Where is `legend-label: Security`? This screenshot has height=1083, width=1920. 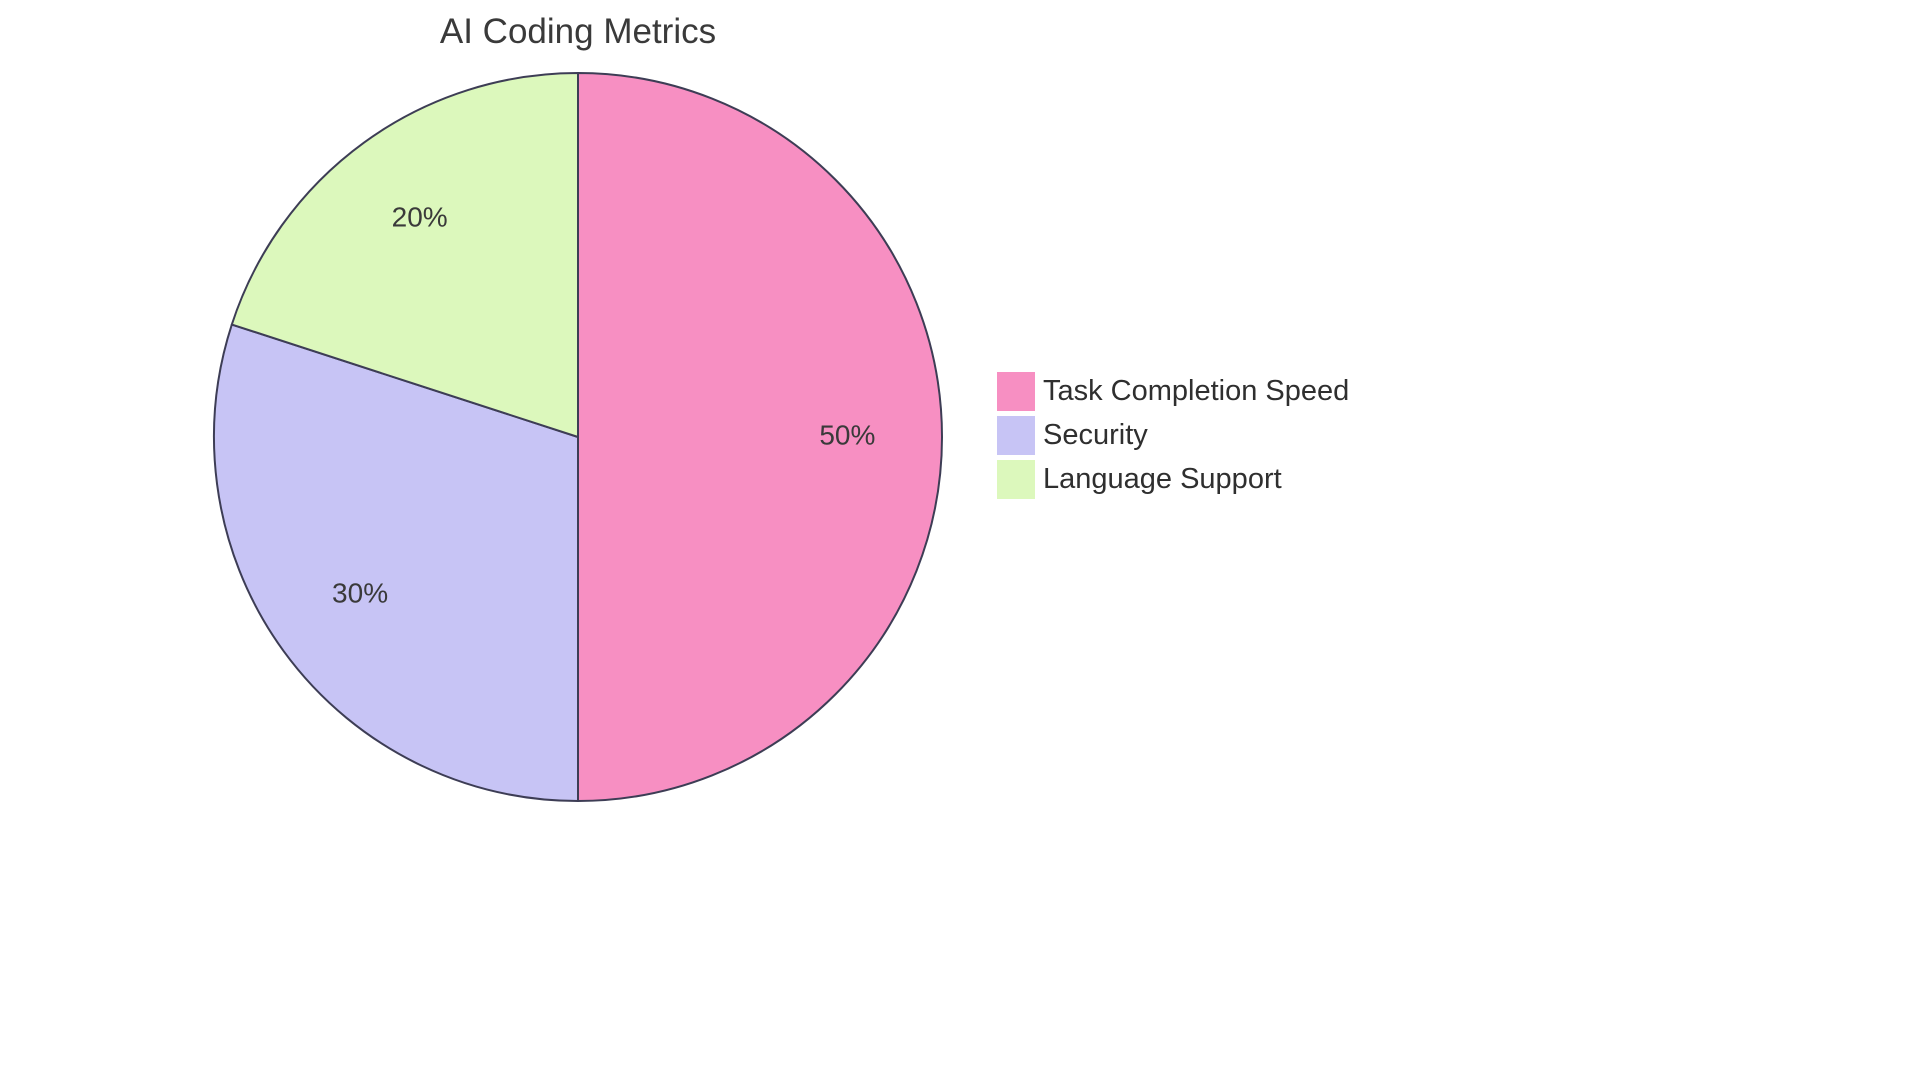 legend-label: Security is located at coordinates (1095, 435).